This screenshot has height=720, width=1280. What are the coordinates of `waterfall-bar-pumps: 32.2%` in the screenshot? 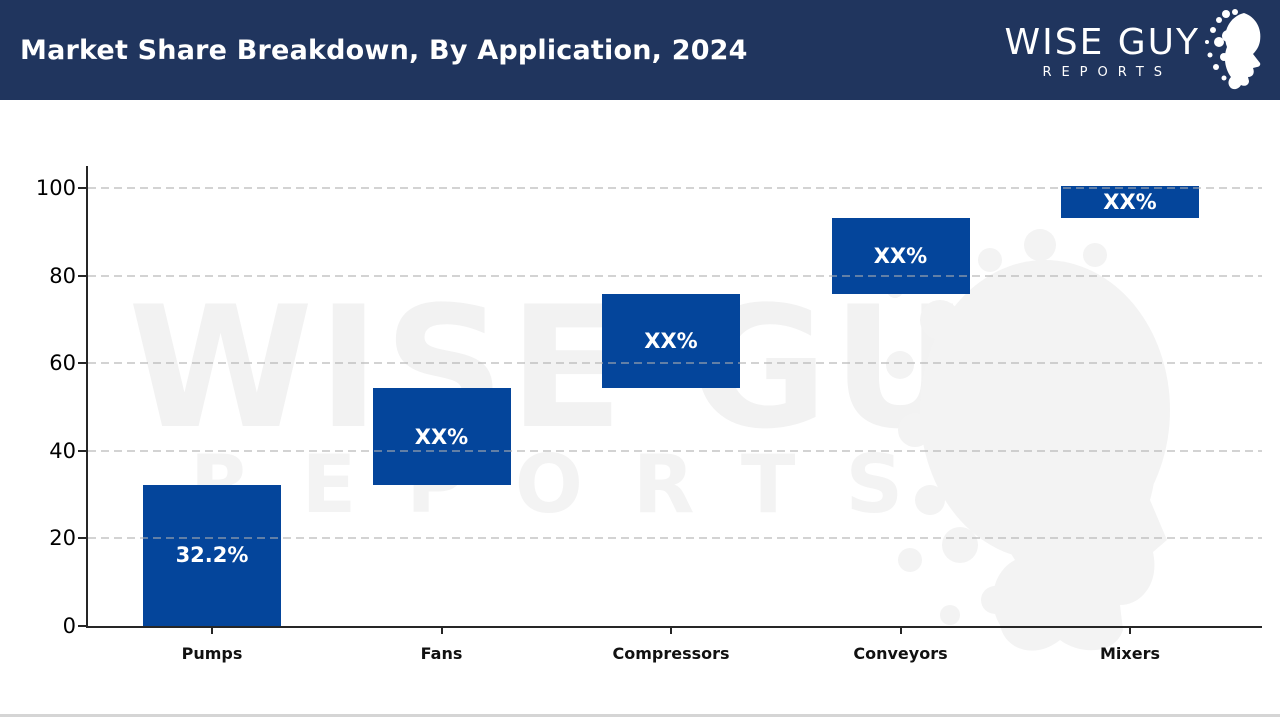 It's located at (212, 555).